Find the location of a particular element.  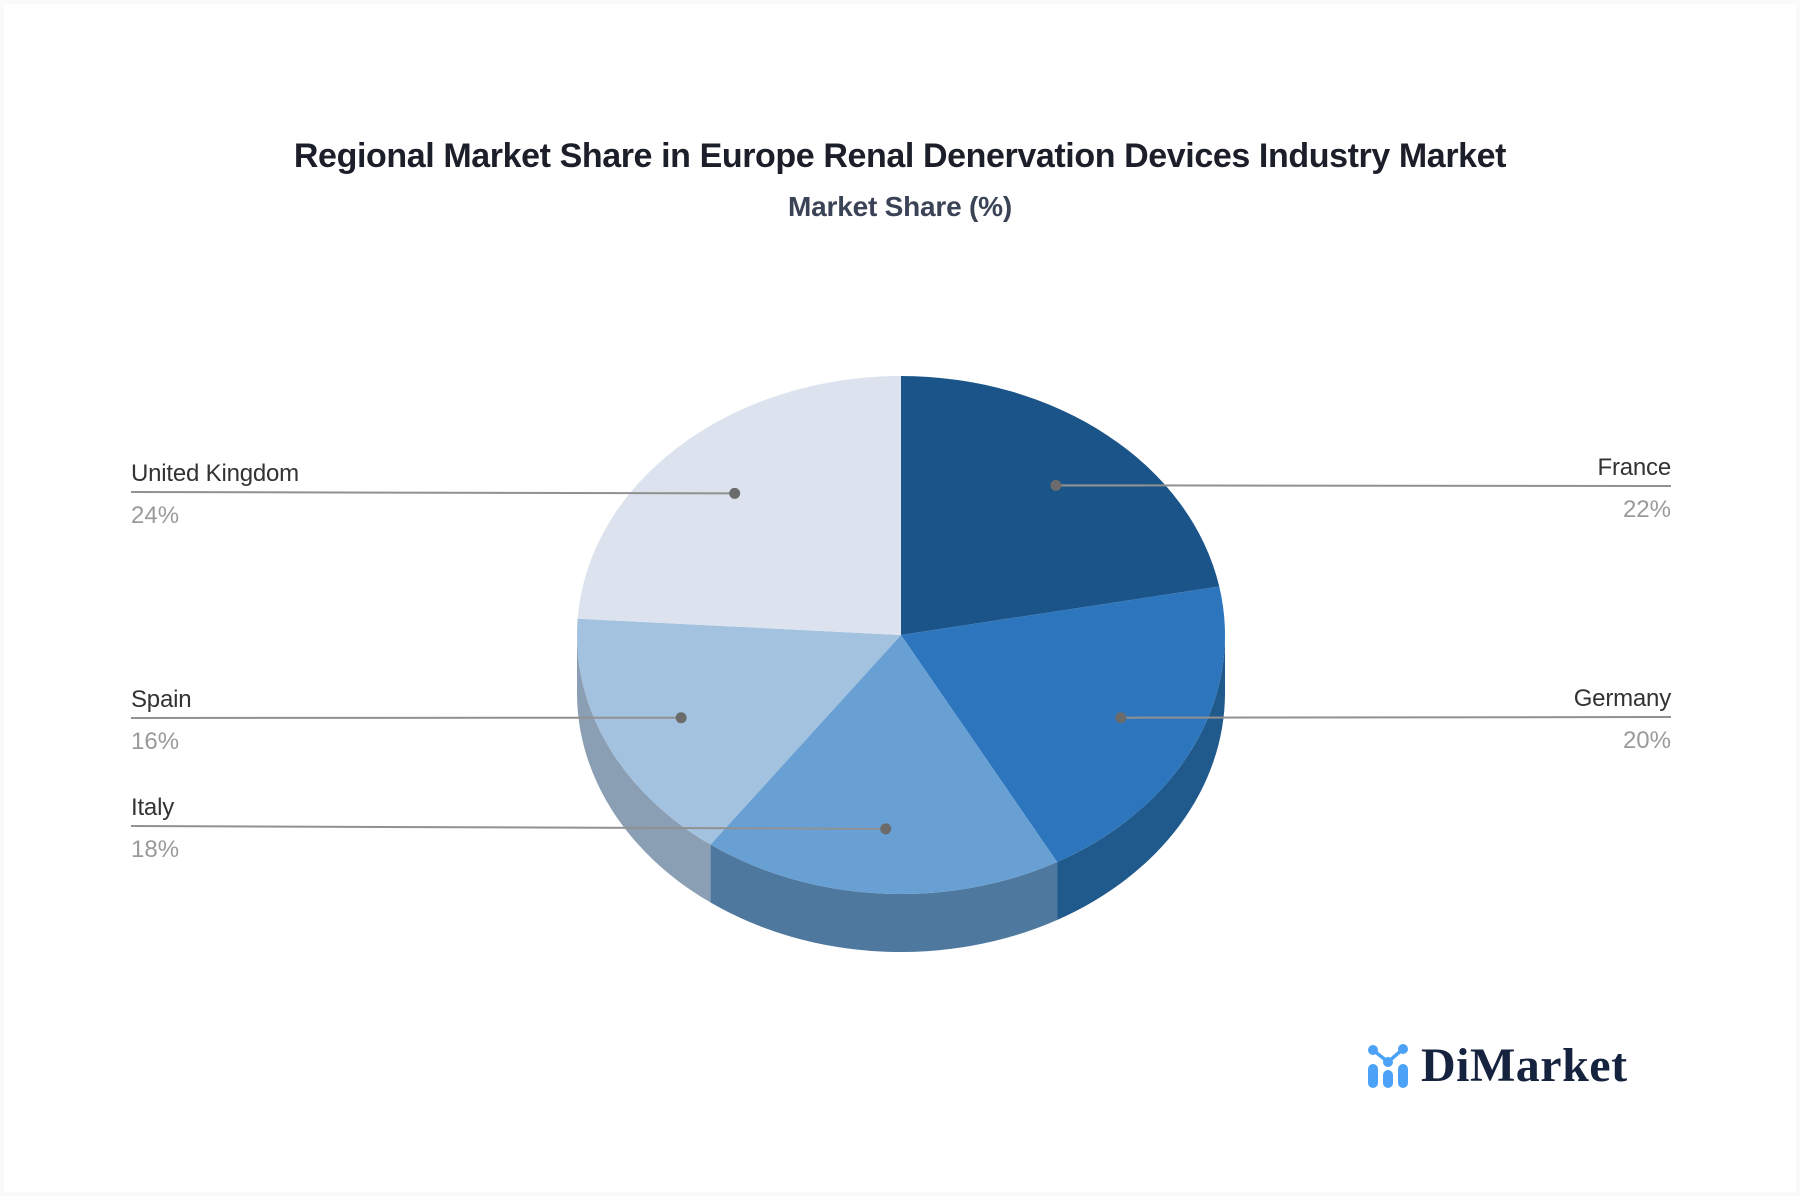

label-name: France is located at coordinates (1634, 467).